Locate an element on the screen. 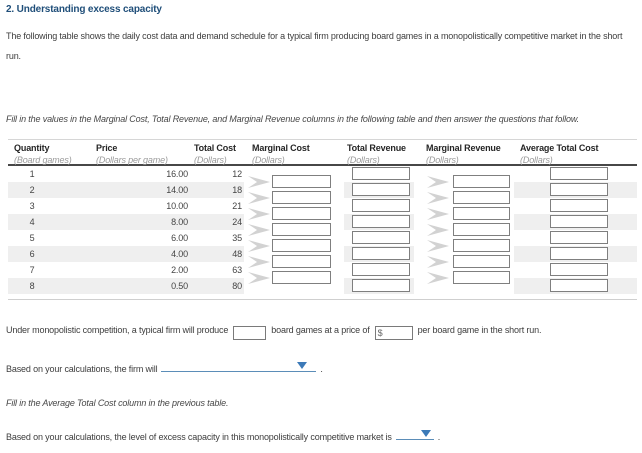  total-cost-cell: 63 is located at coordinates (237, 270).